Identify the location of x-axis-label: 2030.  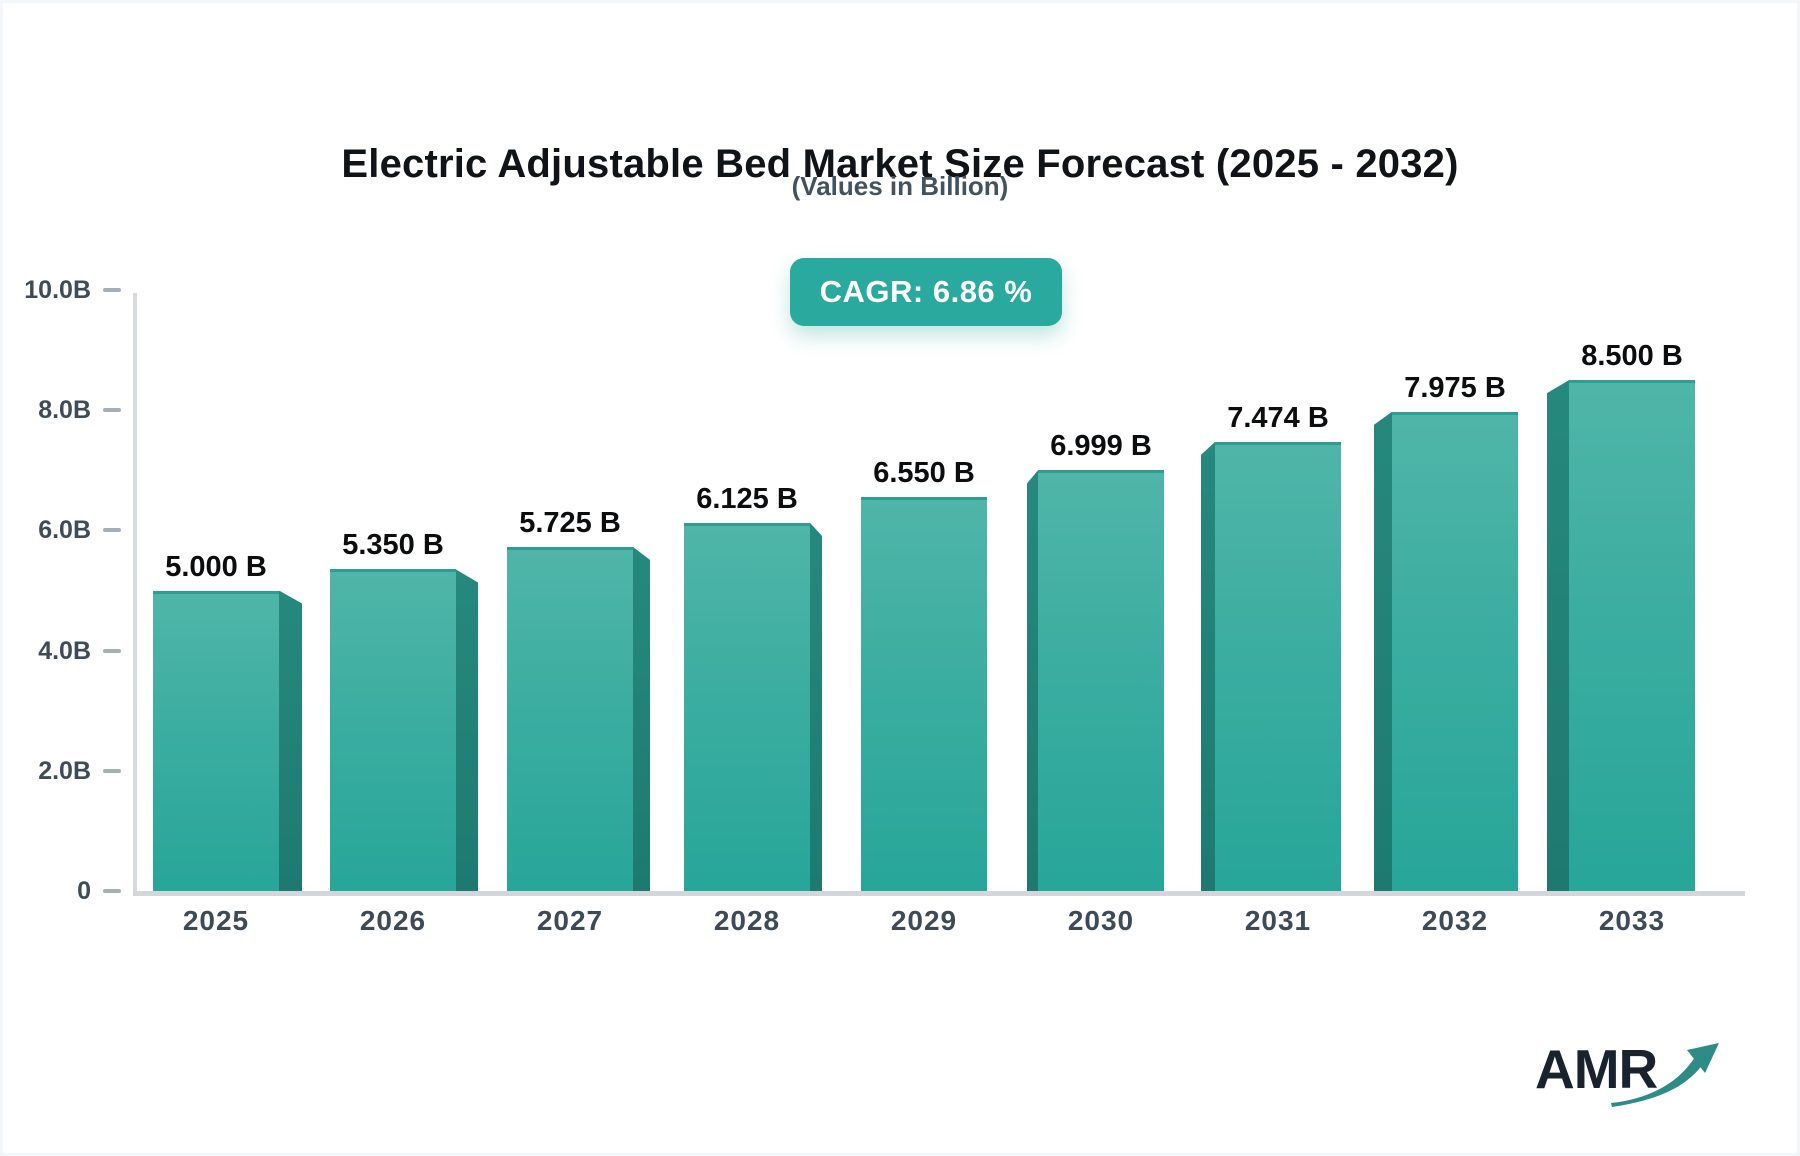
(1101, 920).